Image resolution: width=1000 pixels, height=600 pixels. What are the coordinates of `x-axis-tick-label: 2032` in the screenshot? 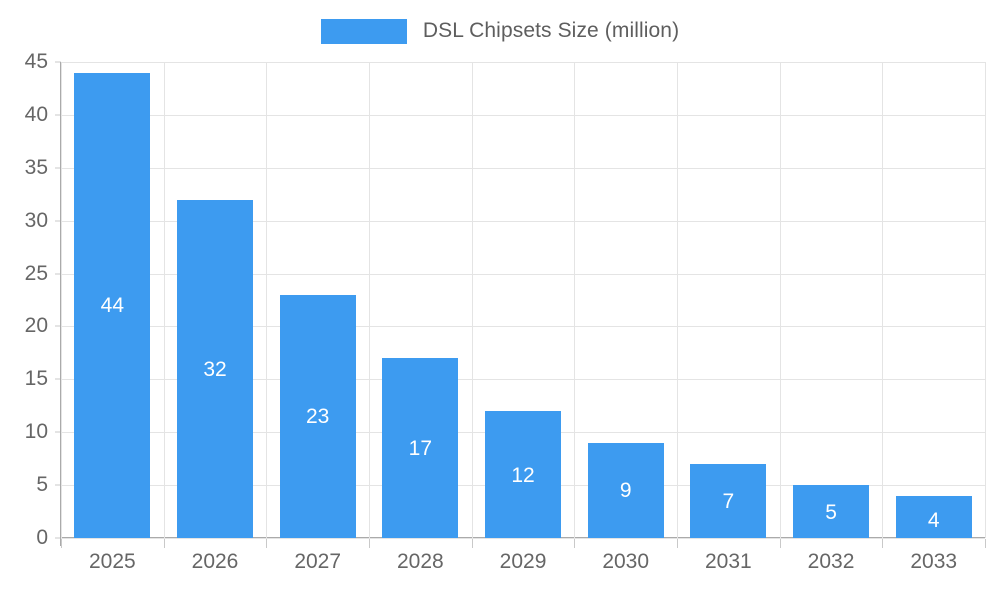 It's located at (831, 561).